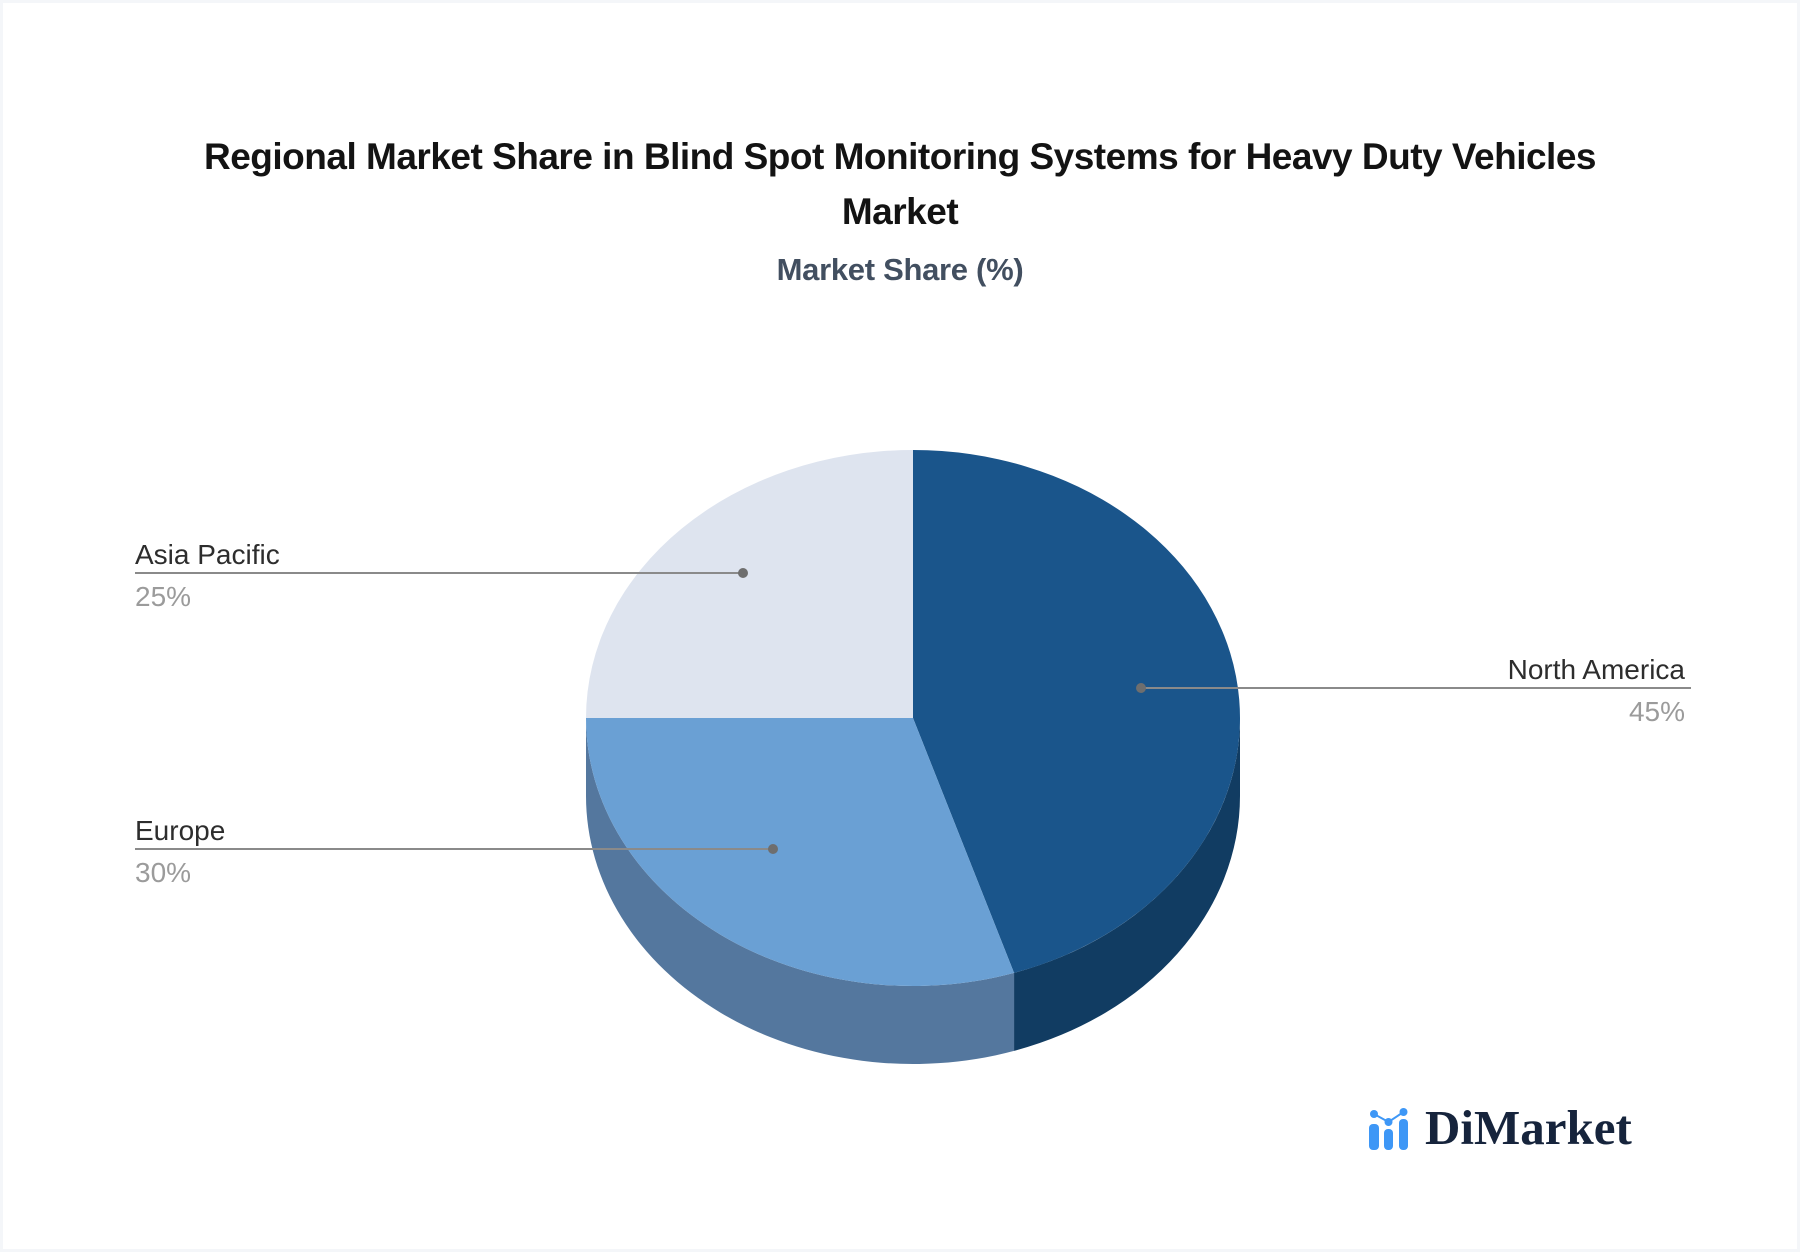 This screenshot has width=1800, height=1252. What do you see at coordinates (1076, 711) in the screenshot?
I see `pie-slice-north-america` at bounding box center [1076, 711].